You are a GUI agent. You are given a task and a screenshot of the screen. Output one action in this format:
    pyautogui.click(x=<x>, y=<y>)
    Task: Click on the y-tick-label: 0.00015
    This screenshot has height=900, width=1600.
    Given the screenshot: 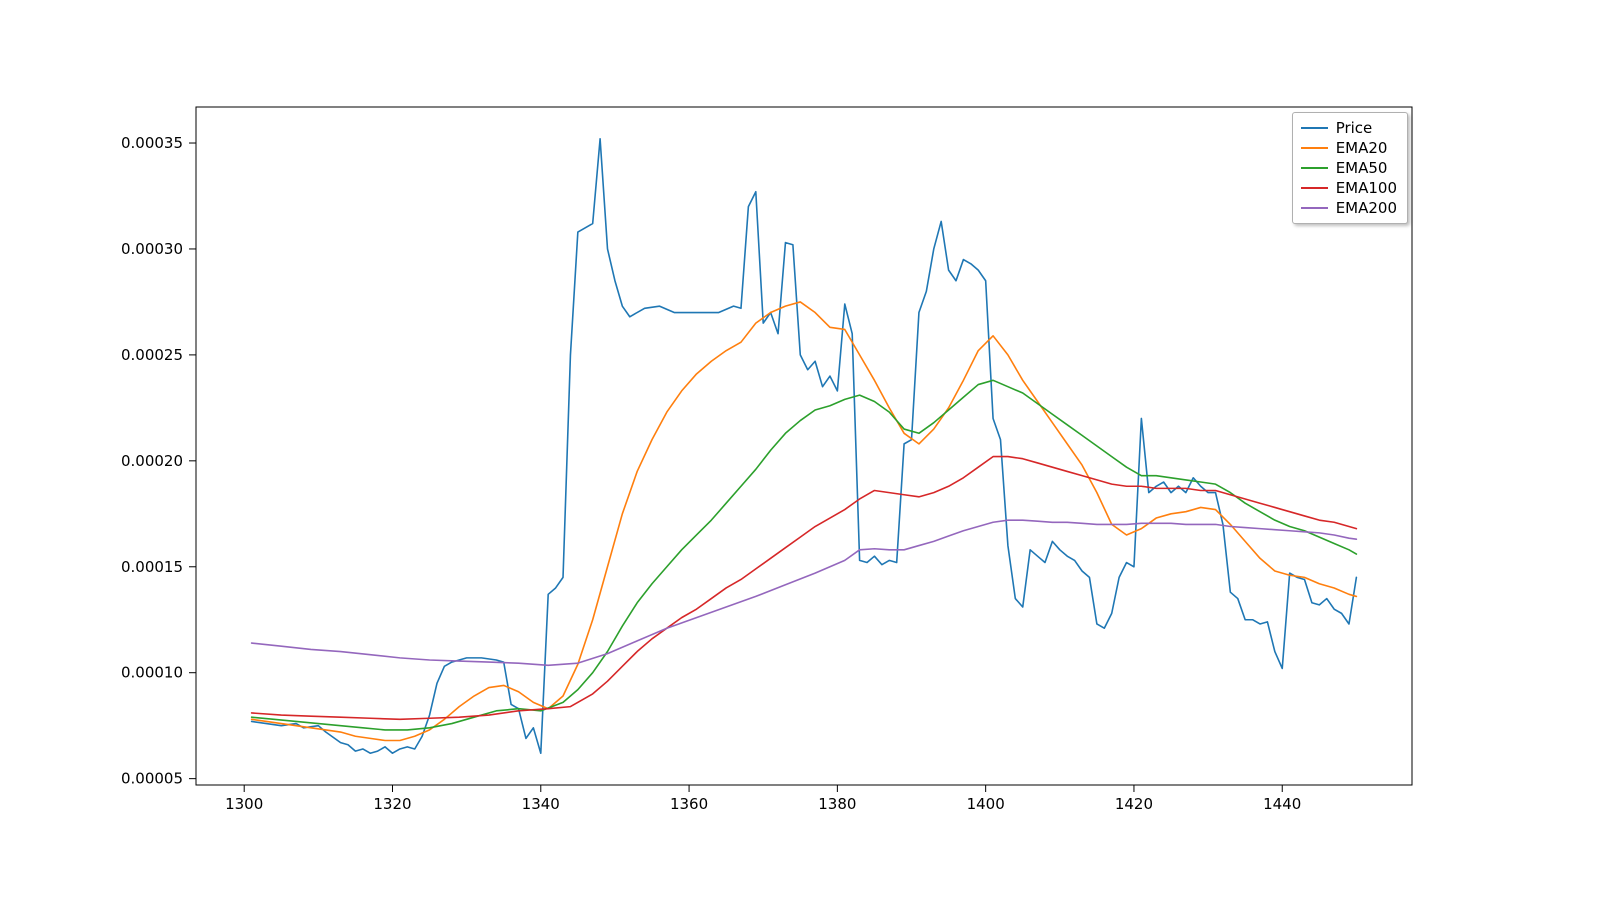 What is the action you would take?
    pyautogui.click(x=152, y=567)
    